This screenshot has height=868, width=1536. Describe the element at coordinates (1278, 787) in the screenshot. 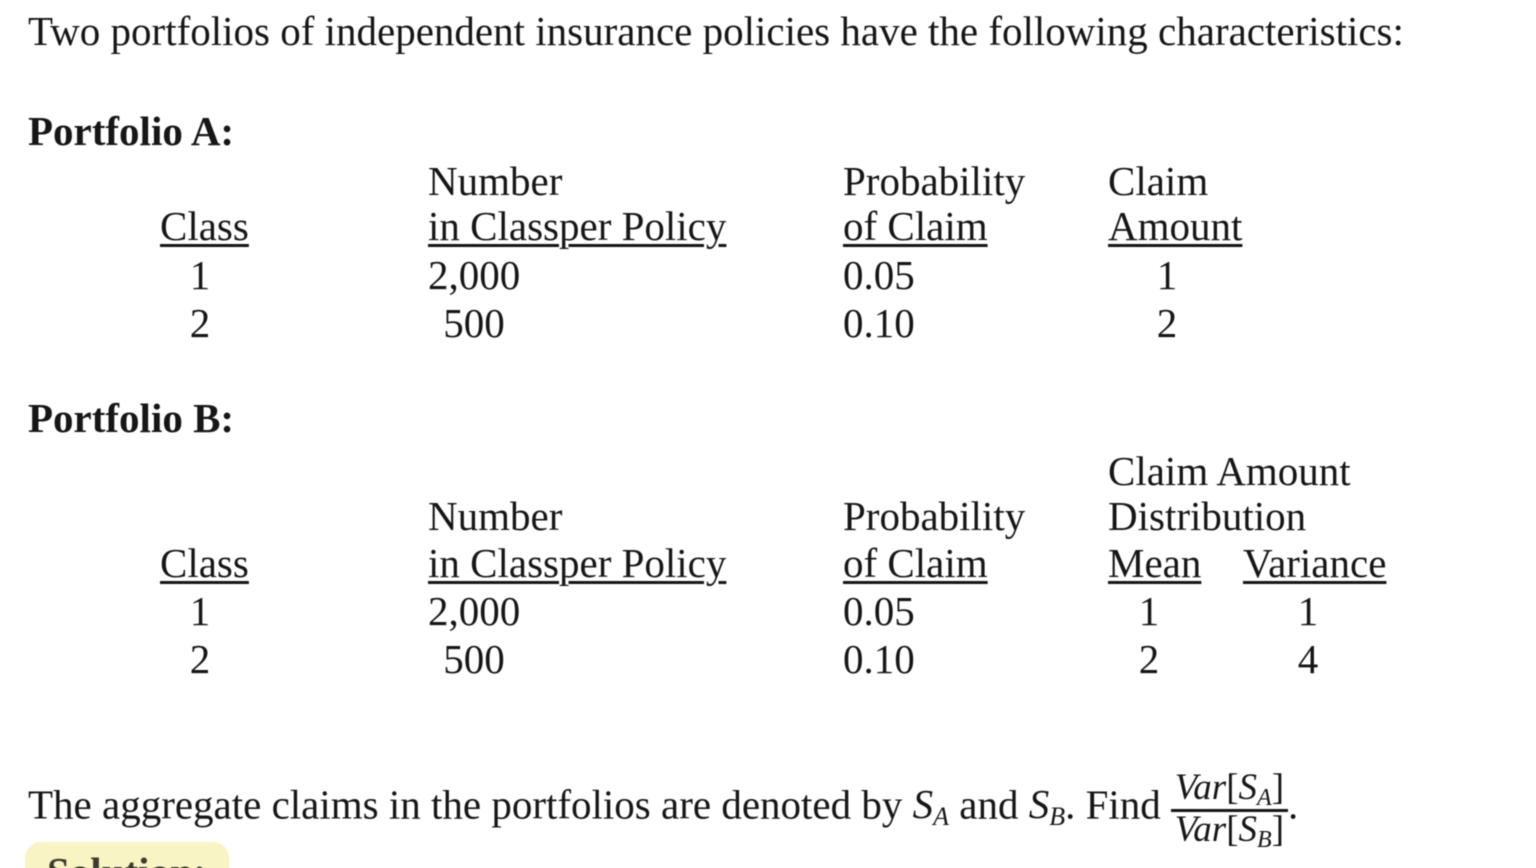

I see `numerator-close-bracket: ]` at that location.